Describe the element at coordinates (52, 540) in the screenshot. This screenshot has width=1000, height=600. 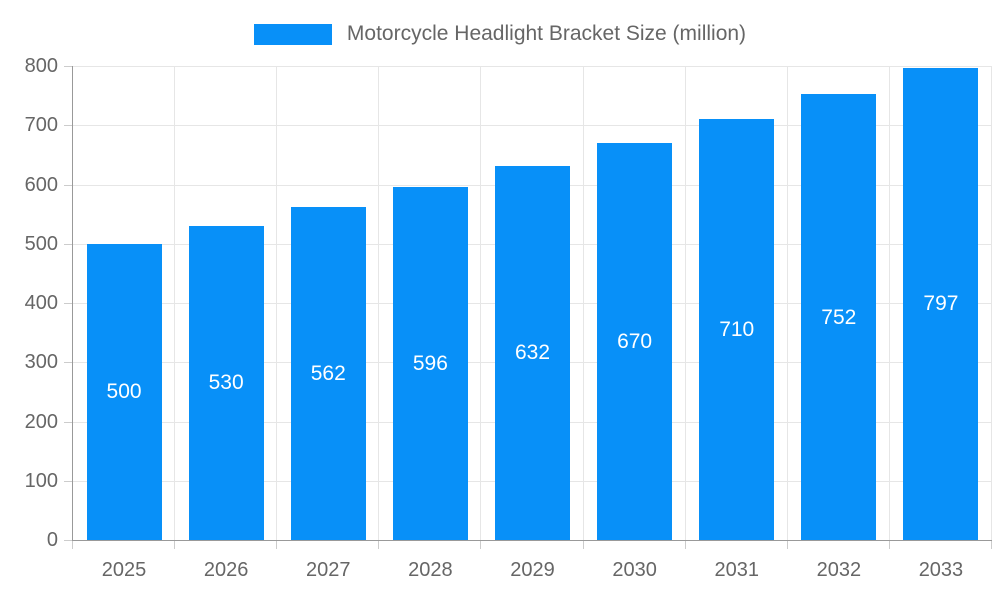
I see `y-tick-label: 0` at that location.